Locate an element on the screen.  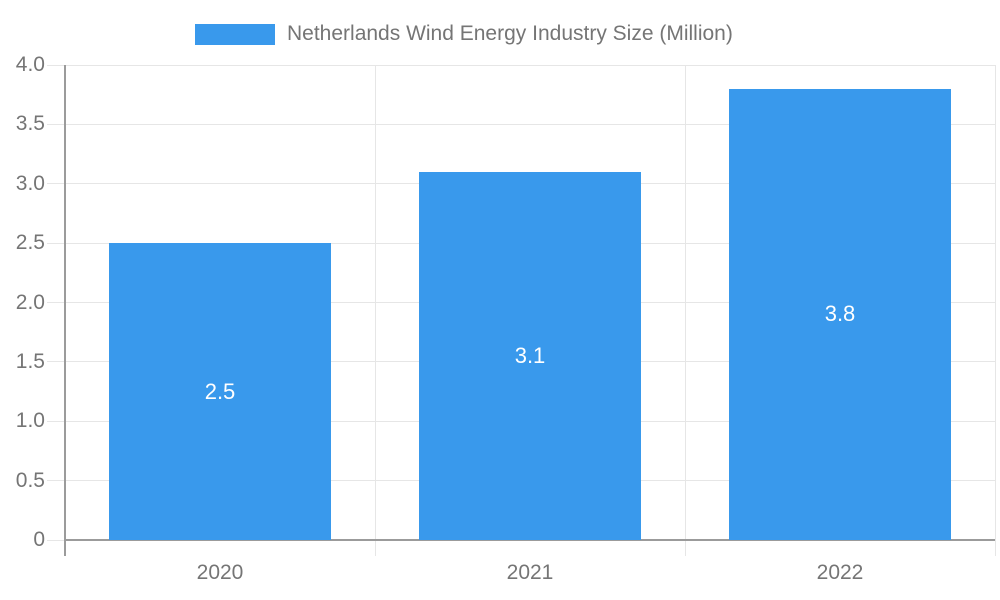
x-tick-label: 2021 is located at coordinates (530, 572).